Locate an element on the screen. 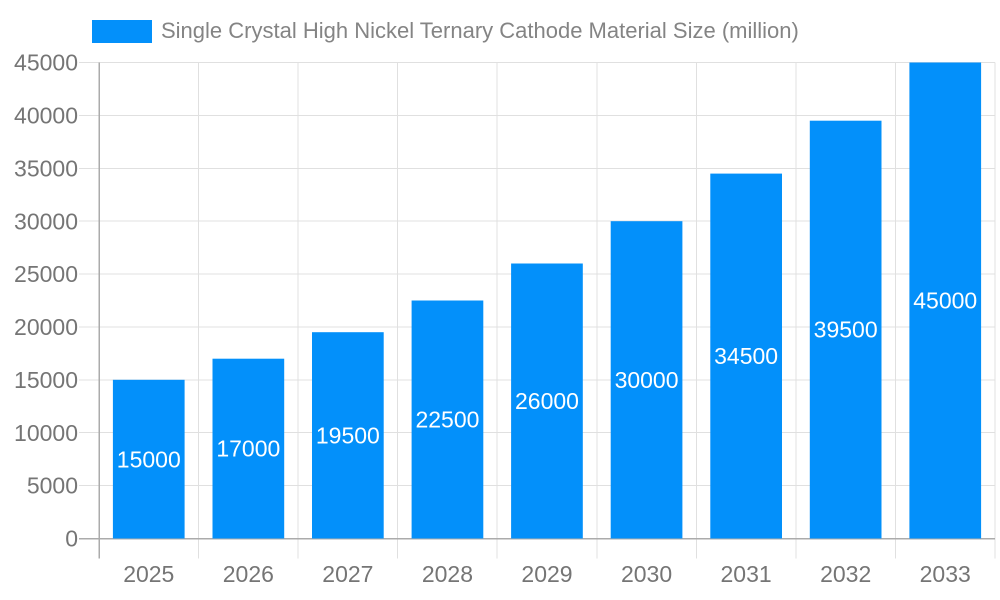 This screenshot has width=1000, height=600. bar-value-label: 15000 is located at coordinates (149, 459).